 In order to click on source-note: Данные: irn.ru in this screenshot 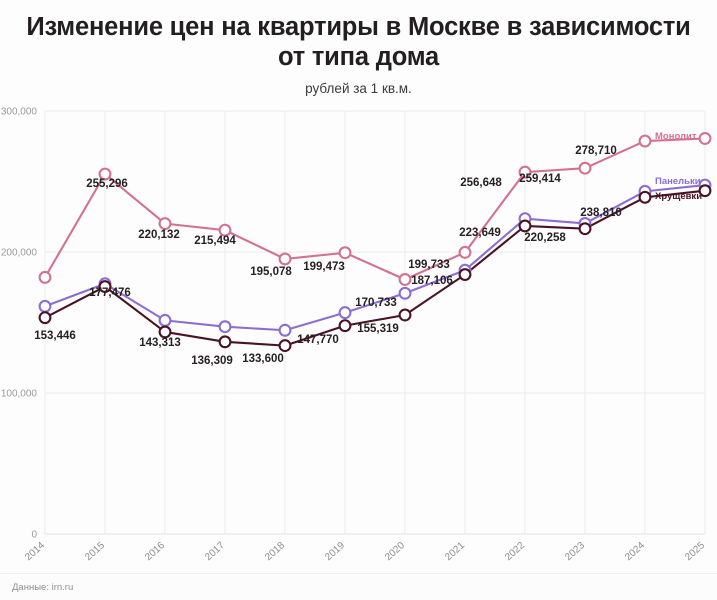, I will do `click(43, 587)`.